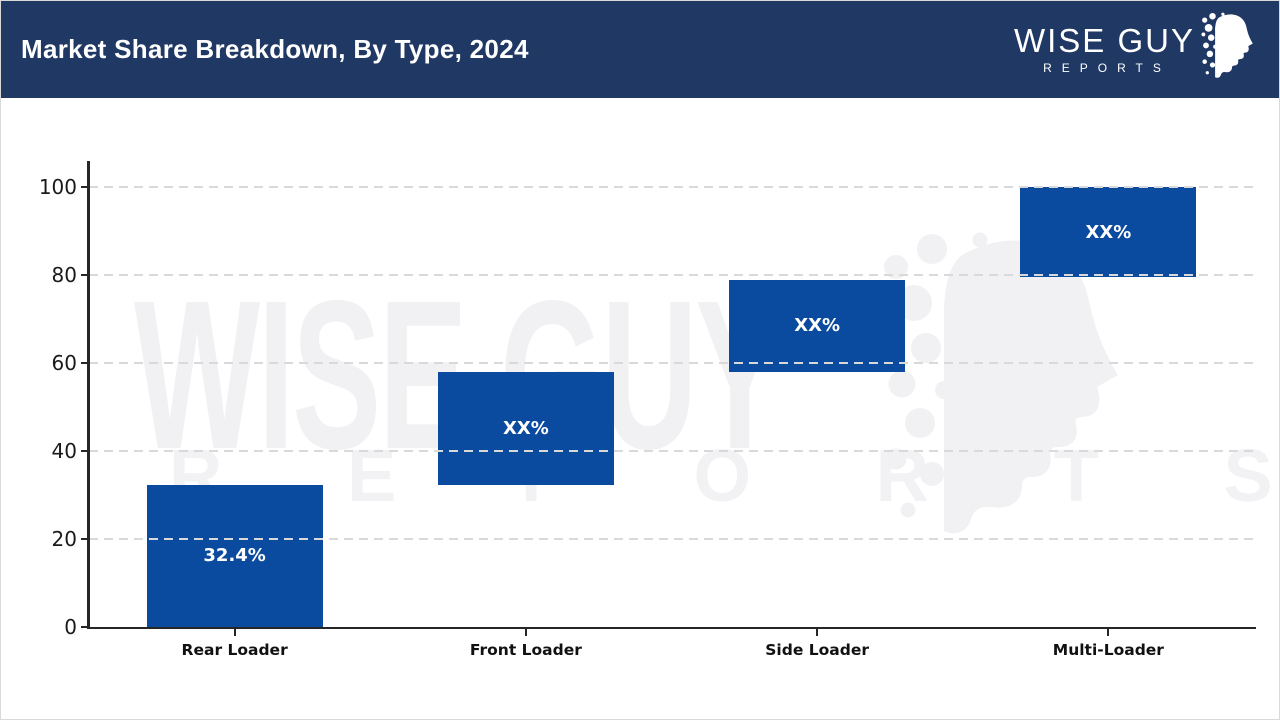 This screenshot has width=1280, height=720. I want to click on x-axis-line, so click(671, 627).